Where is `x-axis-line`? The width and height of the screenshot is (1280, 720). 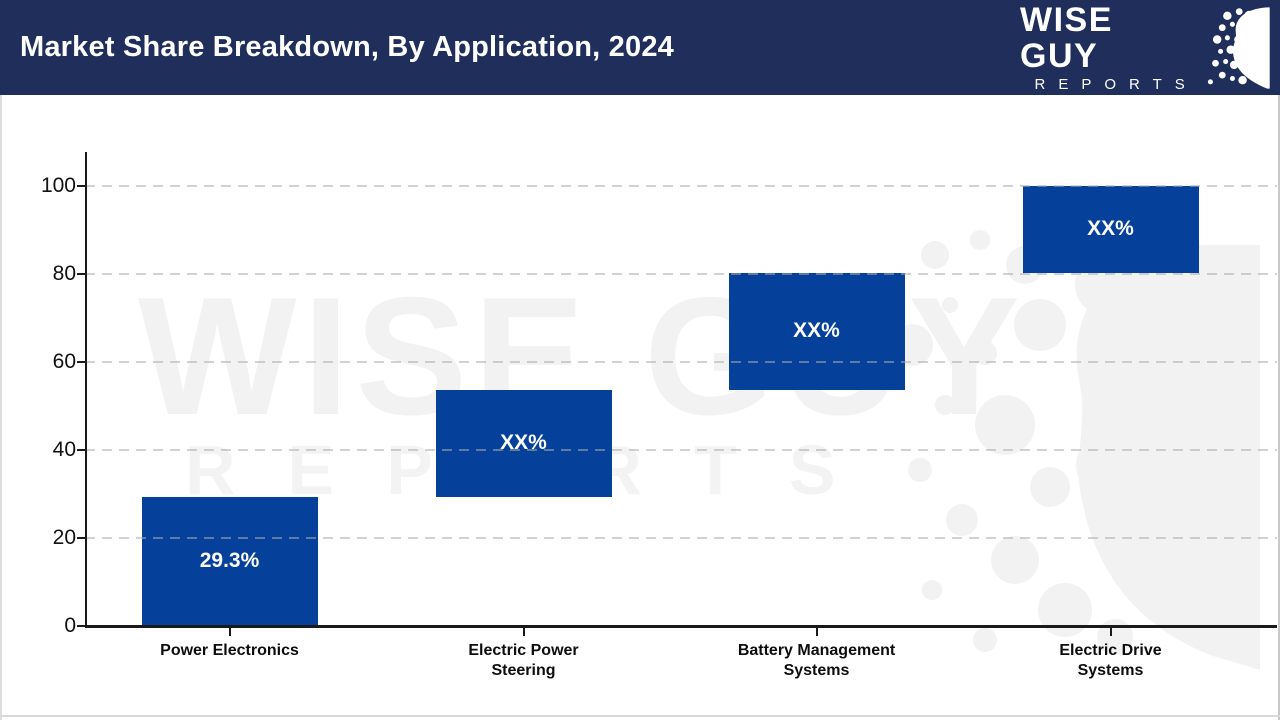
x-axis-line is located at coordinates (681, 626).